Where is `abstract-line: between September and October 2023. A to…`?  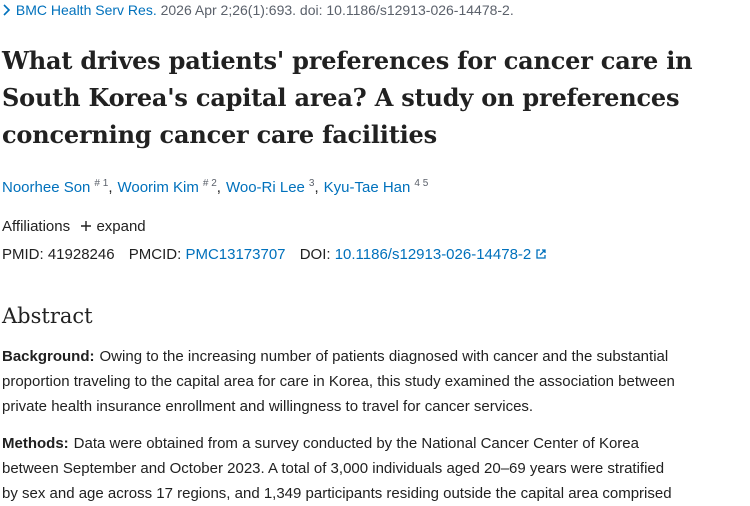 abstract-line: between September and October 2023. A to… is located at coordinates (333, 468).